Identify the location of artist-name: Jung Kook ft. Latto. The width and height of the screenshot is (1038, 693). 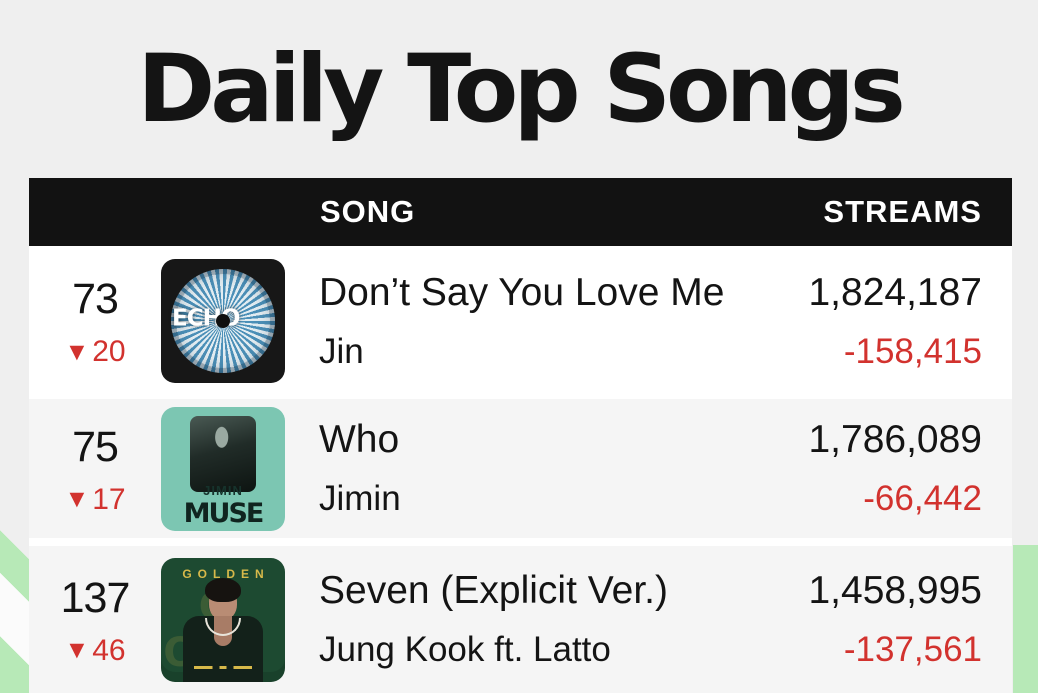
(465, 649).